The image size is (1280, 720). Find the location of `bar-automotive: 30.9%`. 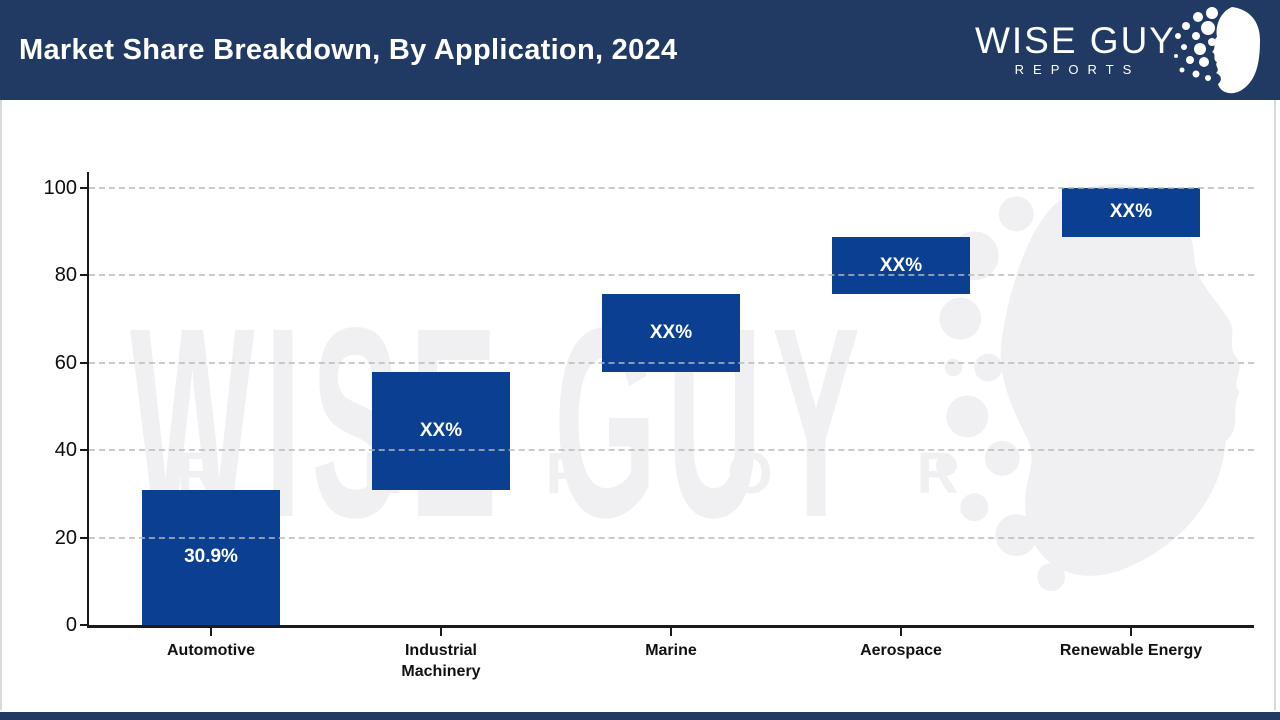

bar-automotive: 30.9% is located at coordinates (211, 557).